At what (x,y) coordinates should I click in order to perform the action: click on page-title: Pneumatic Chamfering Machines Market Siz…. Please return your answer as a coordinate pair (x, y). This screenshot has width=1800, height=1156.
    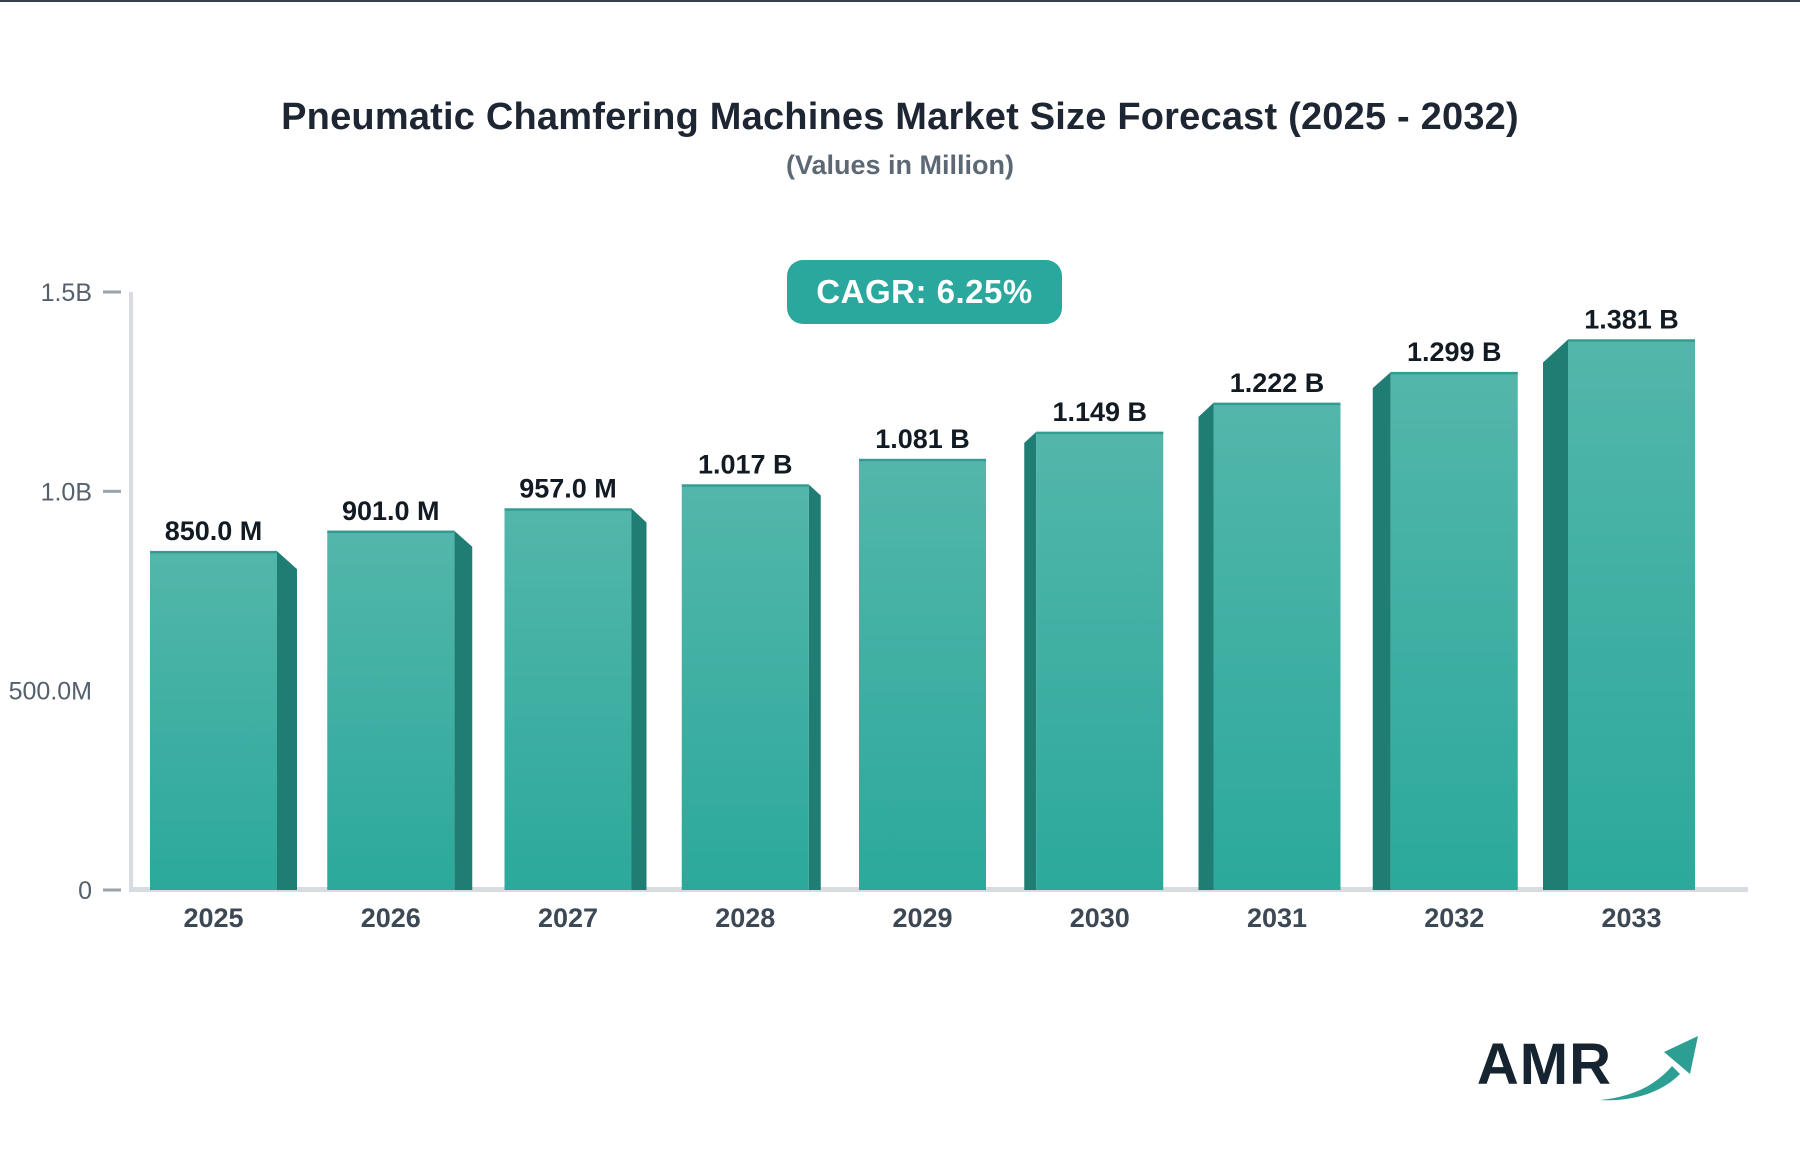
    Looking at the image, I should click on (900, 117).